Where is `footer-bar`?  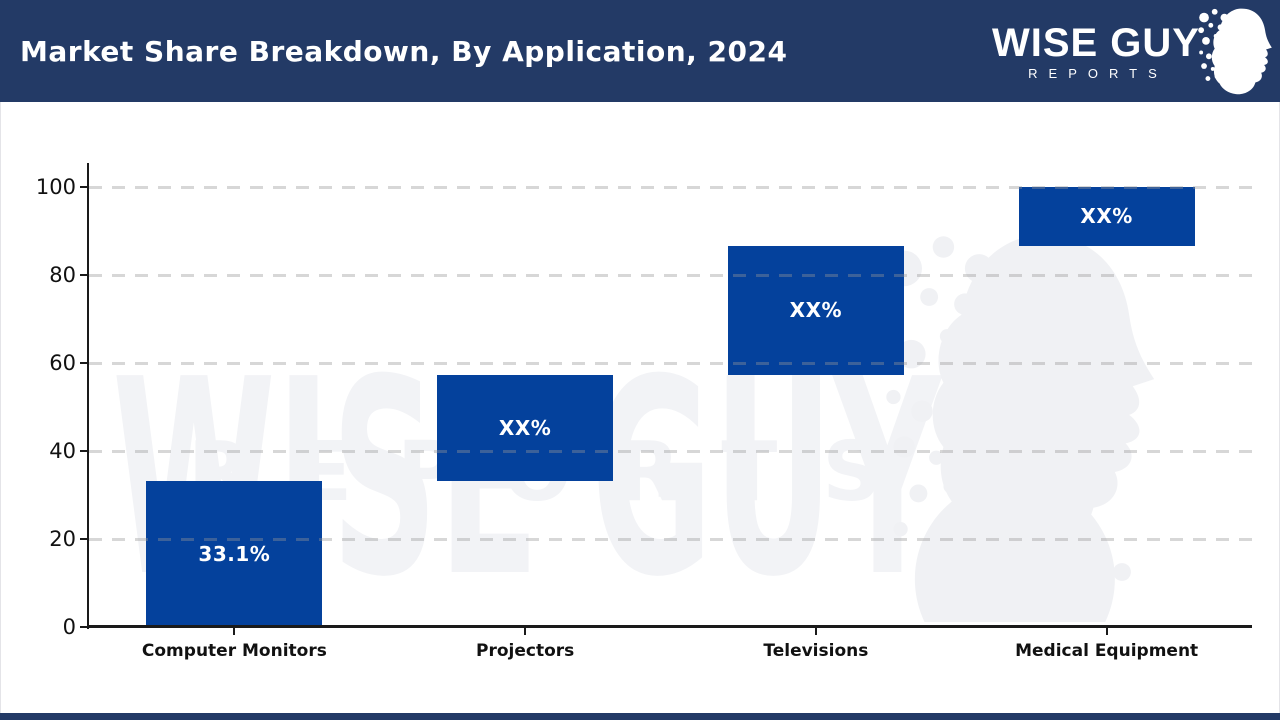 footer-bar is located at coordinates (640, 716).